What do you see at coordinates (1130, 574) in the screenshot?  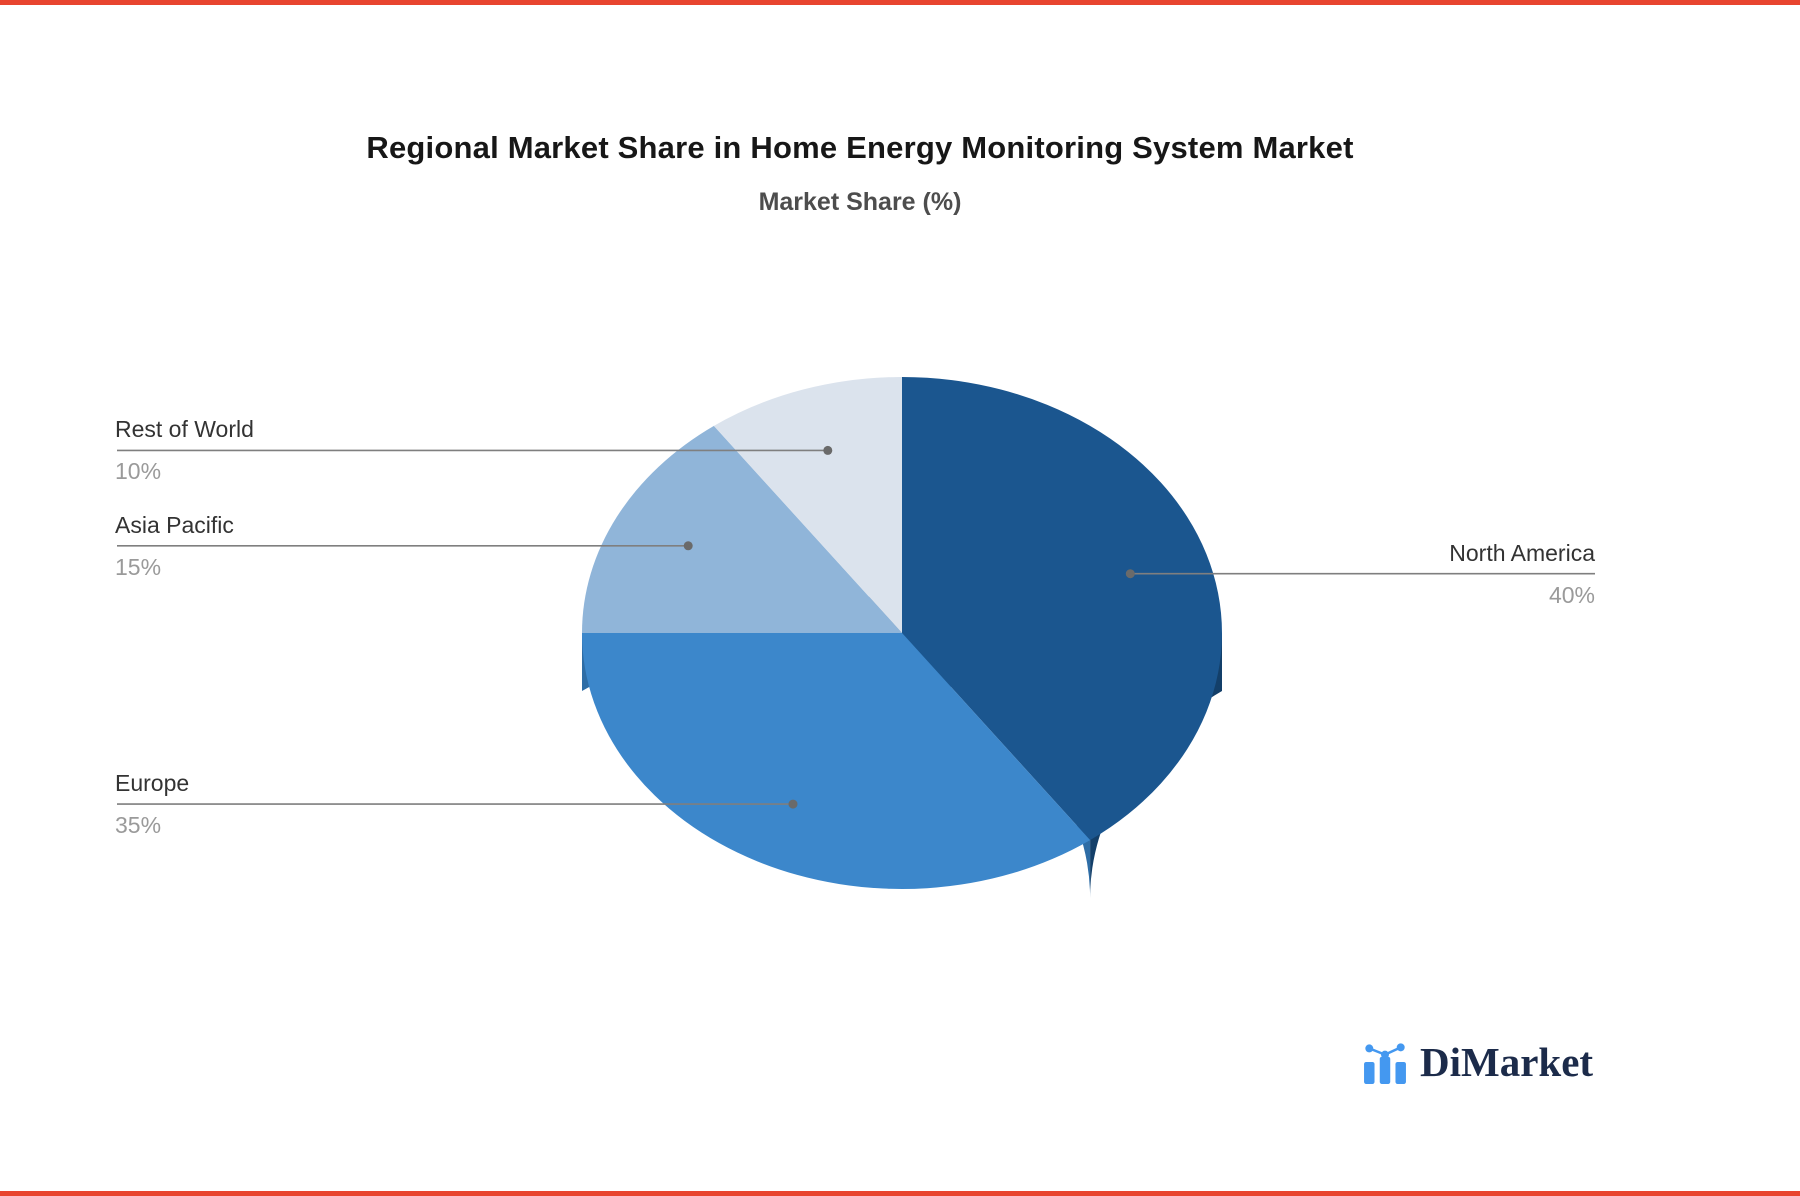 I see `leader-dot-north-america` at bounding box center [1130, 574].